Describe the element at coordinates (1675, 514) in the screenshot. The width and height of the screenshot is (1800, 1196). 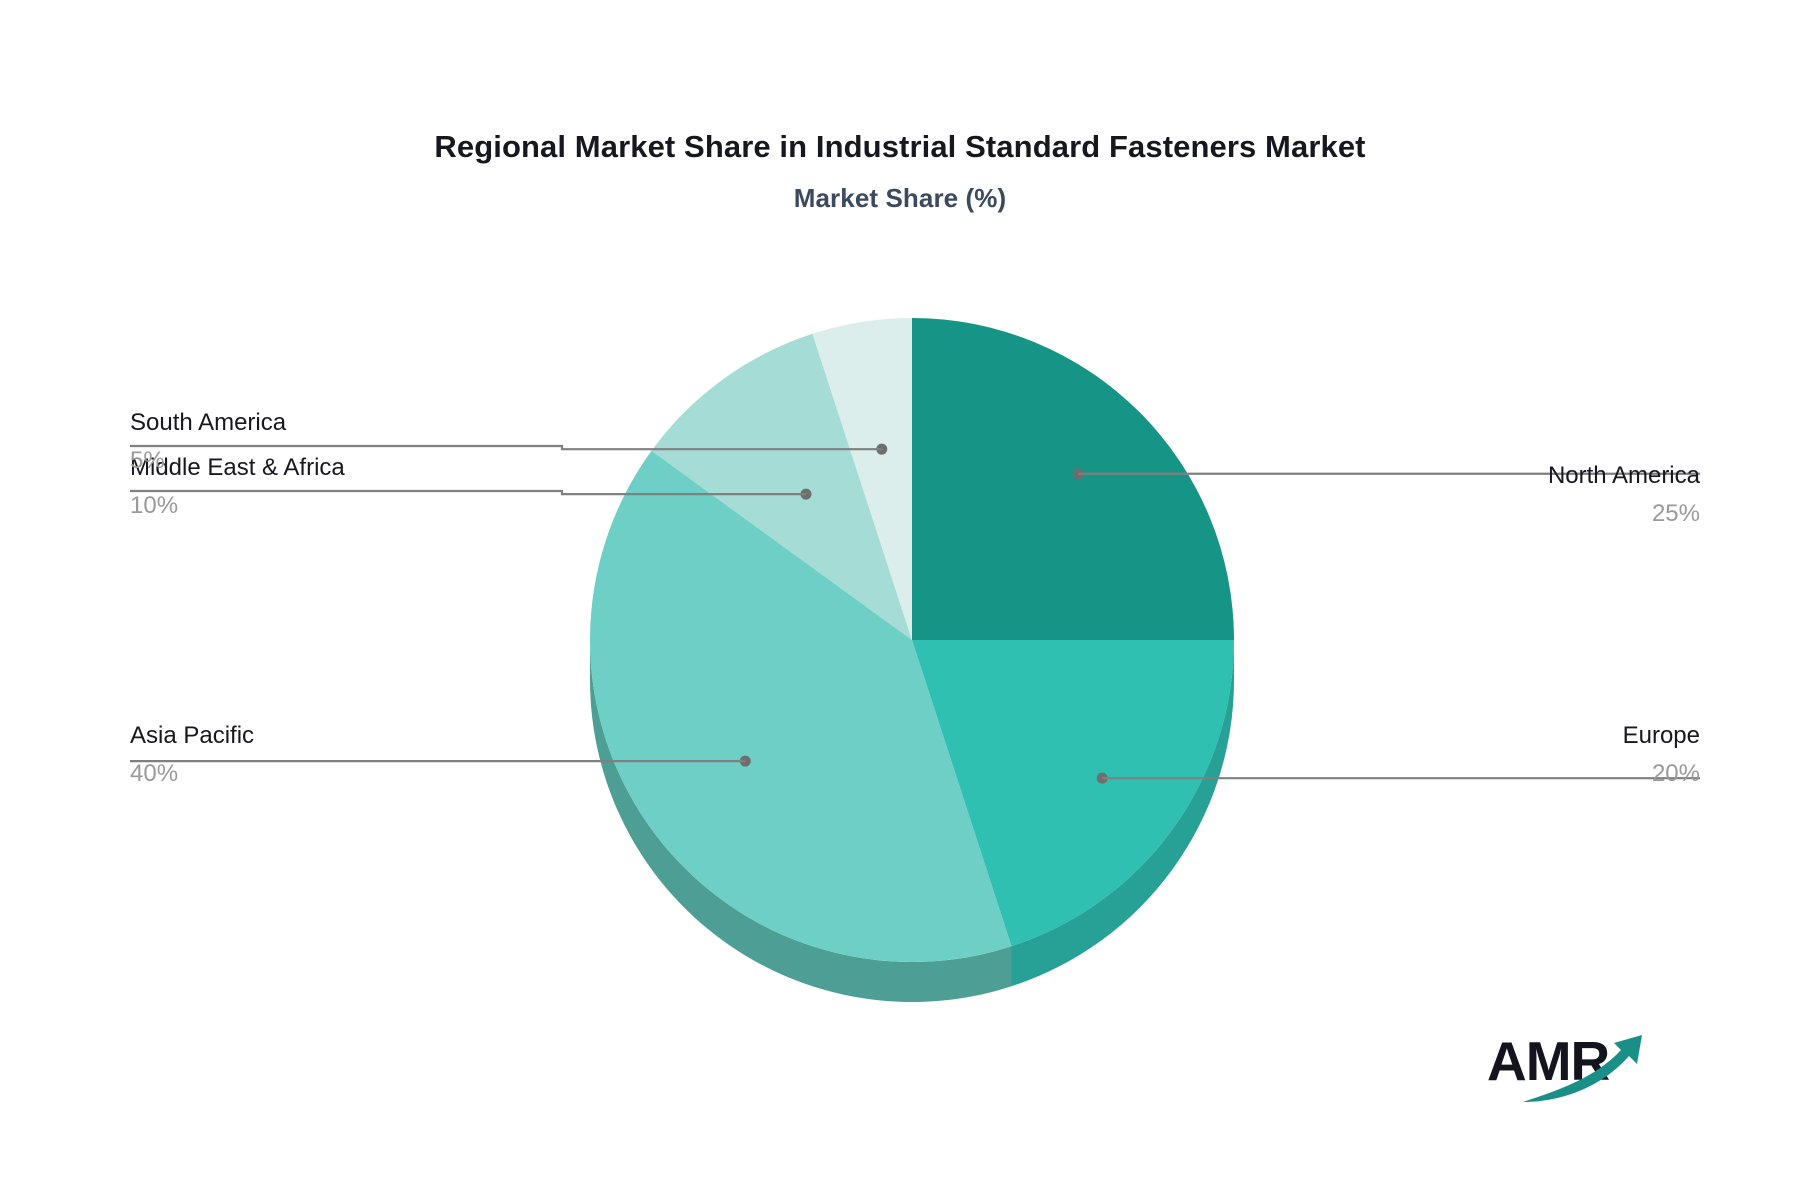
I see `slice-label-value: 25%` at that location.